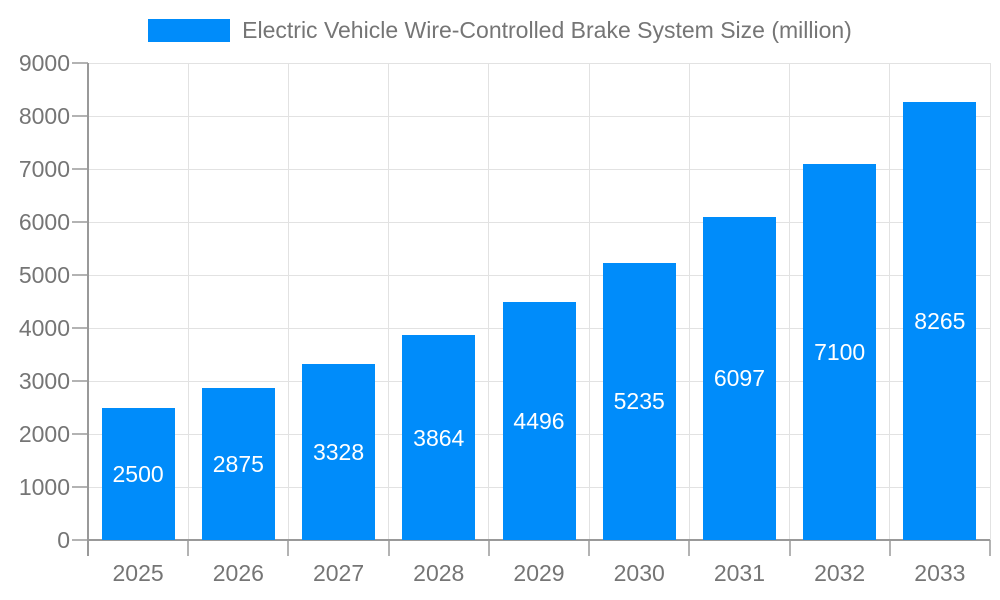  Describe the element at coordinates (88, 309) in the screenshot. I see `y-axis-line` at that location.